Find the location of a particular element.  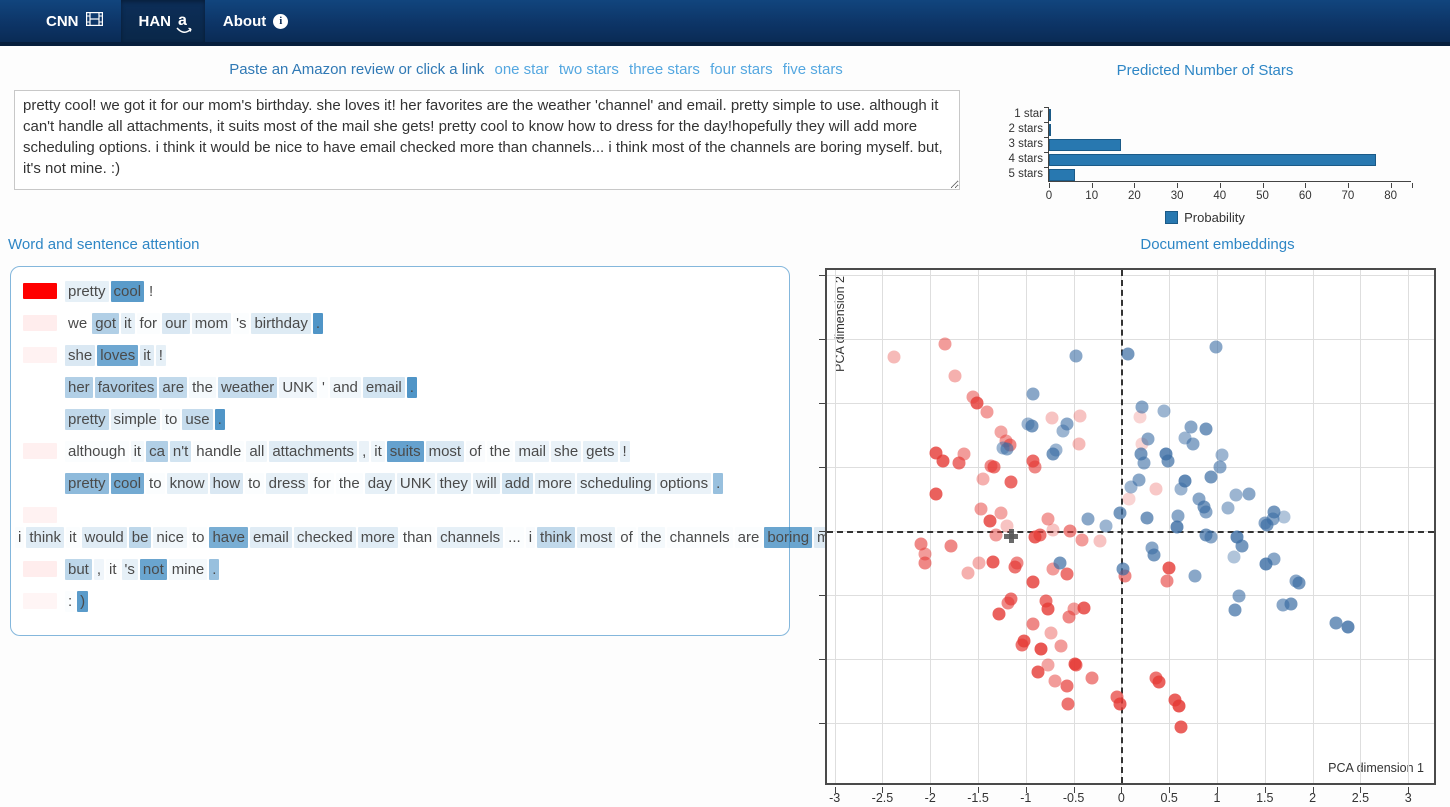

link-four-stars: four stars is located at coordinates (741, 69).